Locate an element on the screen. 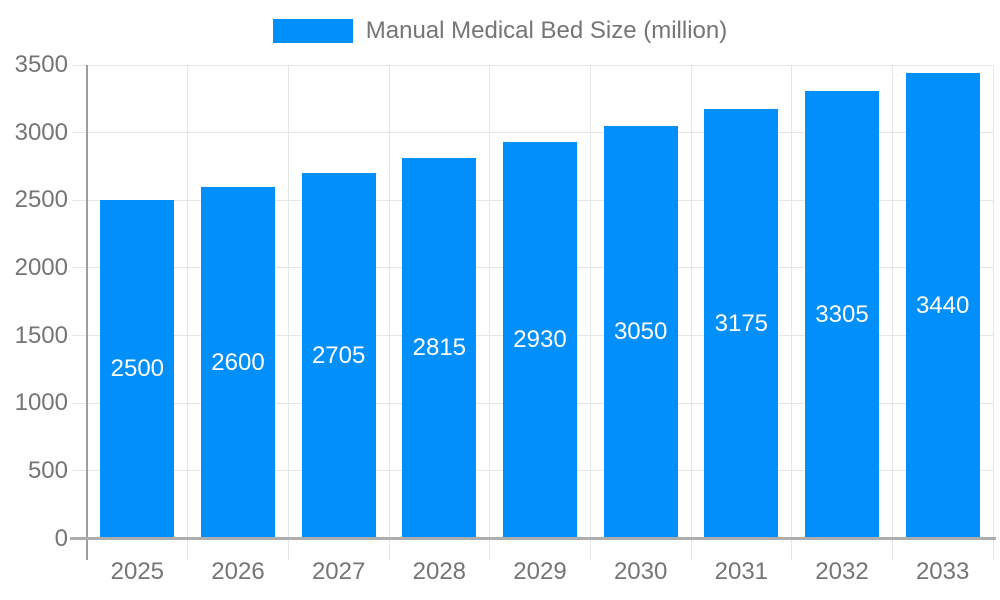 The image size is (1000, 600). bar: 3440 is located at coordinates (942, 306).